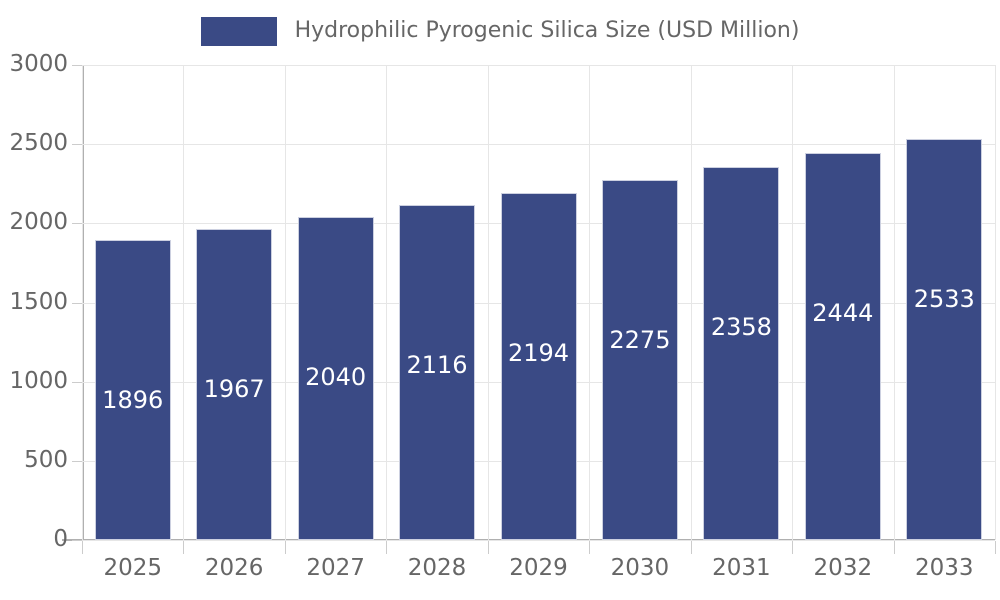 The image size is (1000, 600). Describe the element at coordinates (46, 459) in the screenshot. I see `y-axis-tick-label: 500` at that location.